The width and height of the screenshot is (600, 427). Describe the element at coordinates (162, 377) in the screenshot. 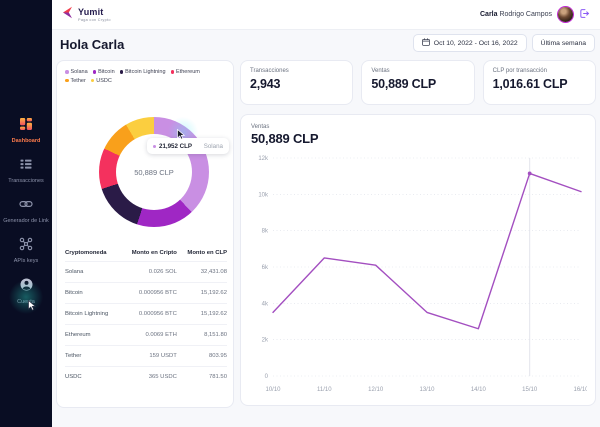

I see `table-cell: 365 USDC` at that location.